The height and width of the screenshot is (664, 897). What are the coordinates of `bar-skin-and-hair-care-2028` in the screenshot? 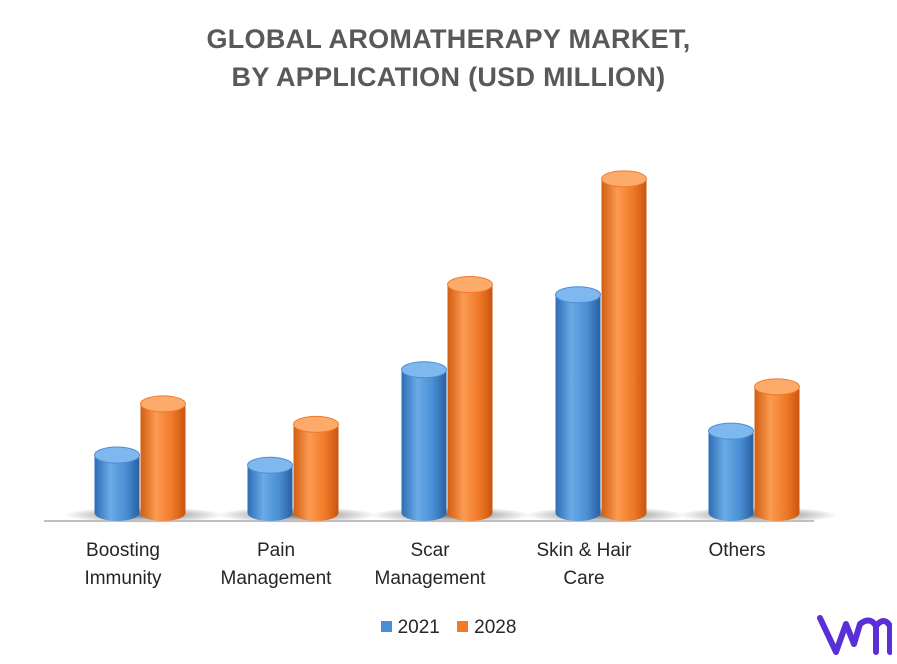 It's located at (624, 345).